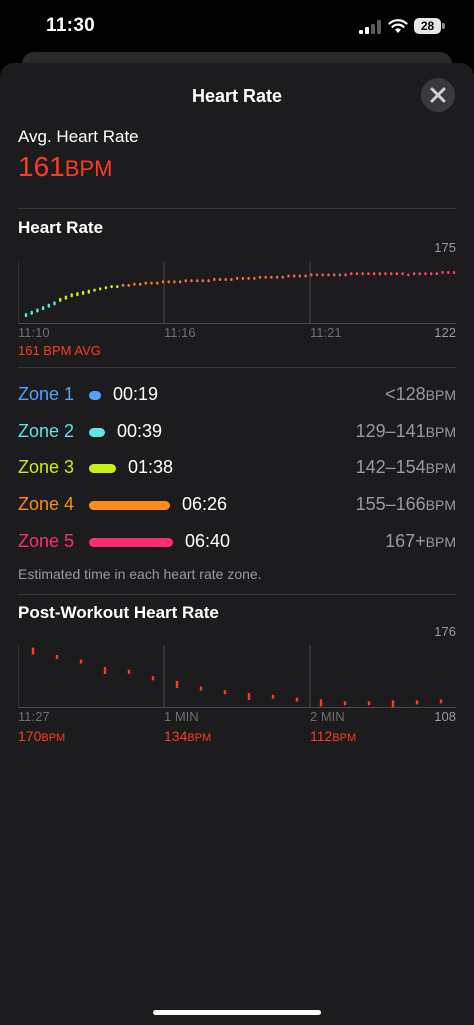 The height and width of the screenshot is (1025, 474). Describe the element at coordinates (445, 716) in the screenshot. I see `post-y-min-label: 108` at that location.